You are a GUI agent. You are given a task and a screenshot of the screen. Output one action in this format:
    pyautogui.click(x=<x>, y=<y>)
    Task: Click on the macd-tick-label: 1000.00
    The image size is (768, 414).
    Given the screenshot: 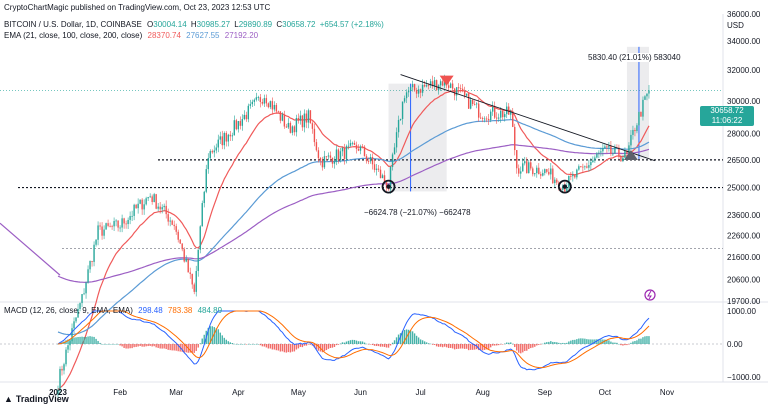 What is the action you would take?
    pyautogui.click(x=741, y=311)
    